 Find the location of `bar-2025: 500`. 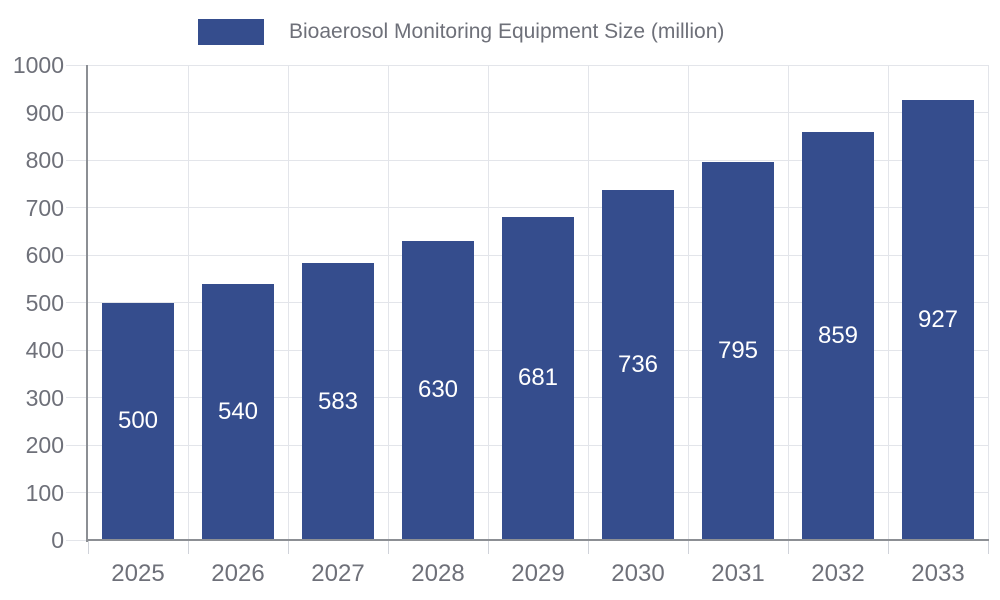

bar-2025: 500 is located at coordinates (138, 421).